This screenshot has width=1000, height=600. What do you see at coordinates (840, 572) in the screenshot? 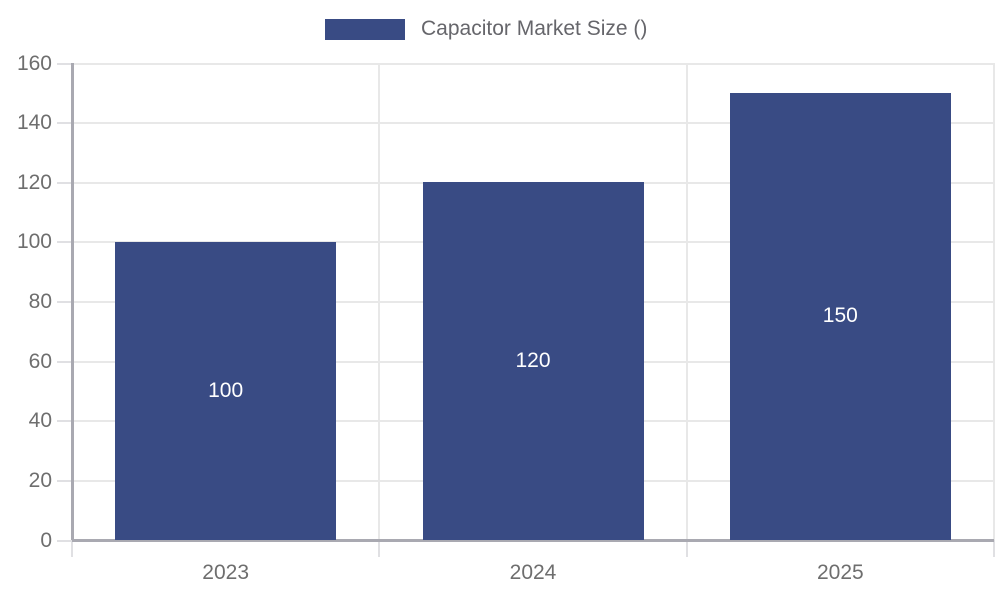
I see `x-axis-tick-label: 2025` at bounding box center [840, 572].